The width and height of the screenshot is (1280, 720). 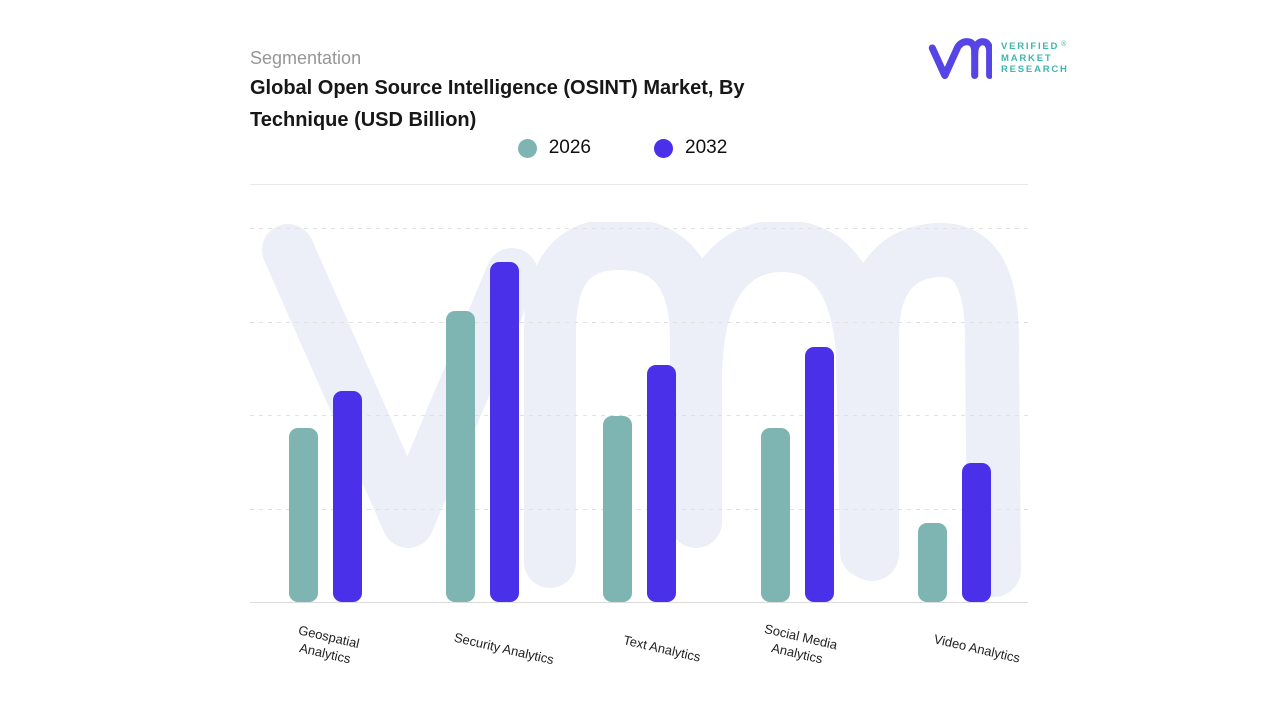 What do you see at coordinates (1064, 44) in the screenshot?
I see `registered-mark: ®` at bounding box center [1064, 44].